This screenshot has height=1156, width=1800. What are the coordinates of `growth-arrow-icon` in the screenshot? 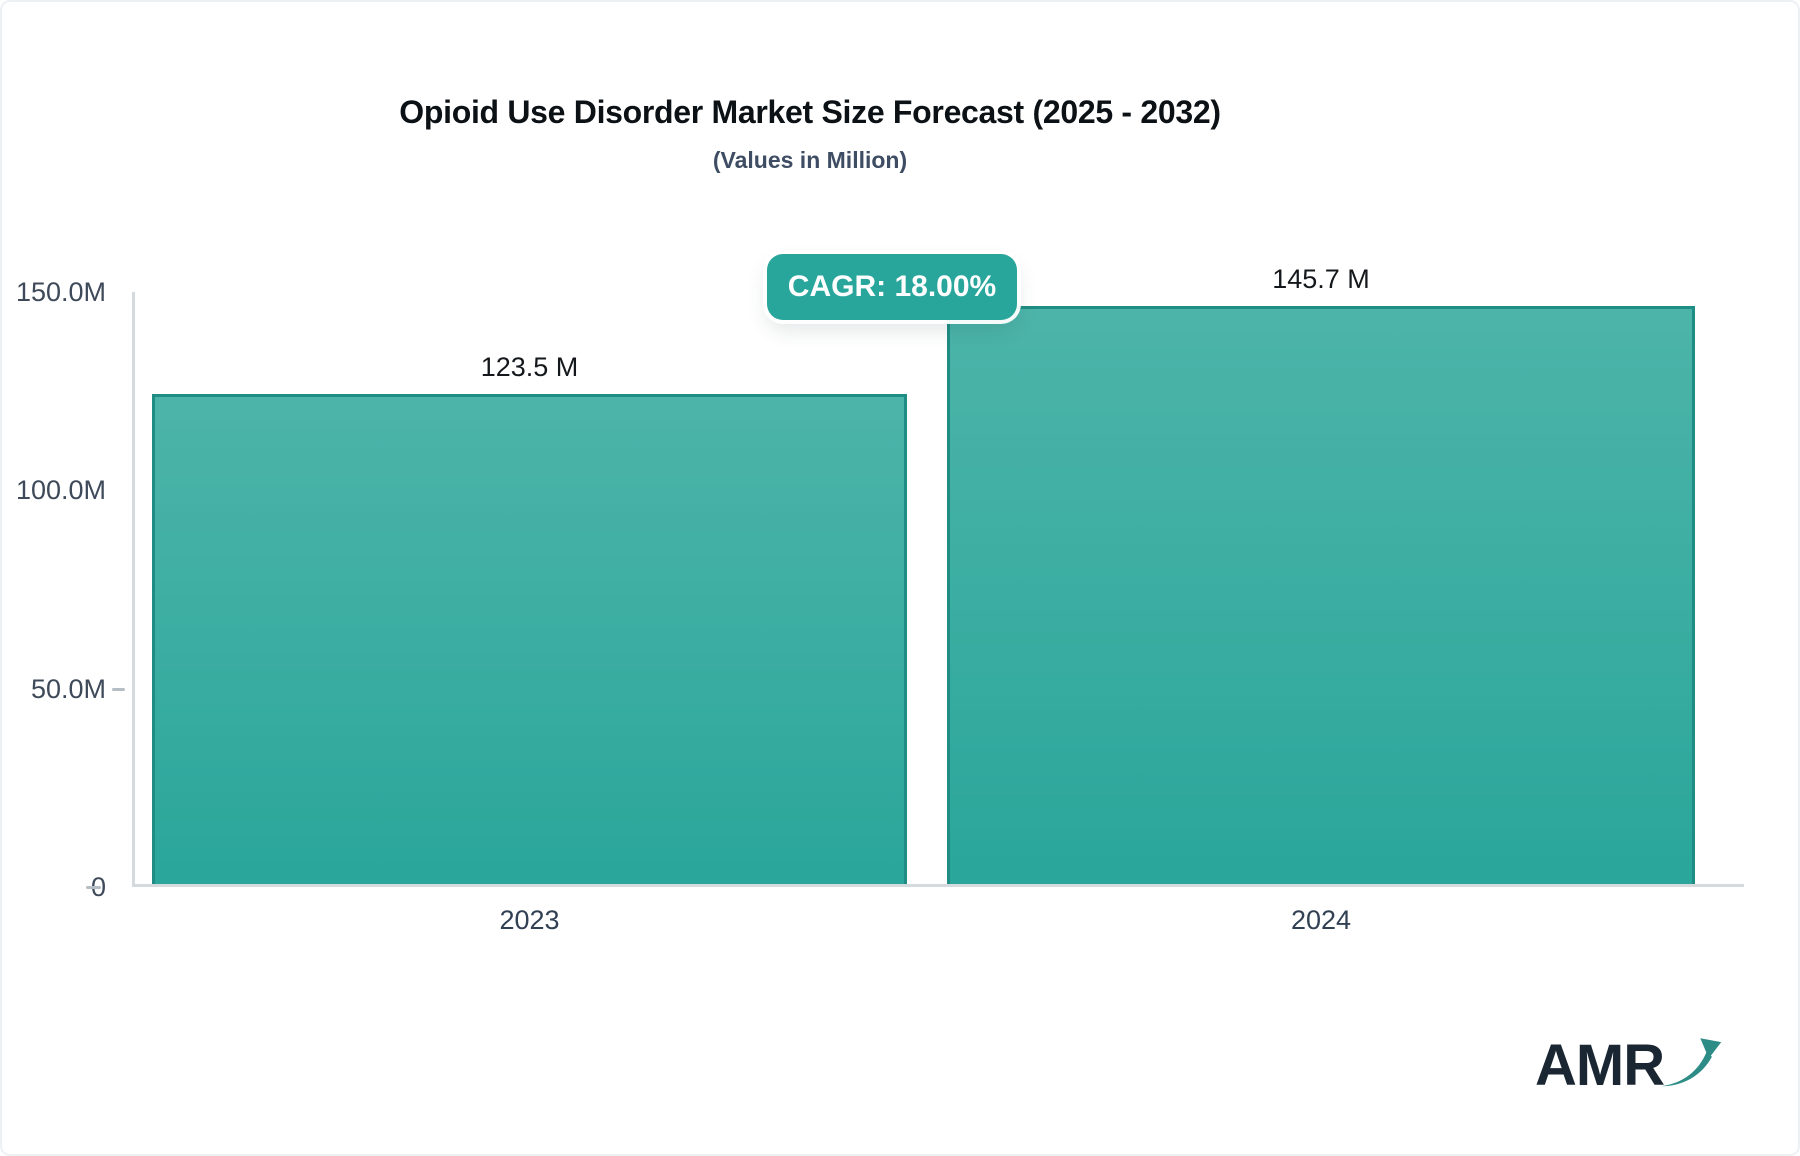 It's located at (1691, 1061).